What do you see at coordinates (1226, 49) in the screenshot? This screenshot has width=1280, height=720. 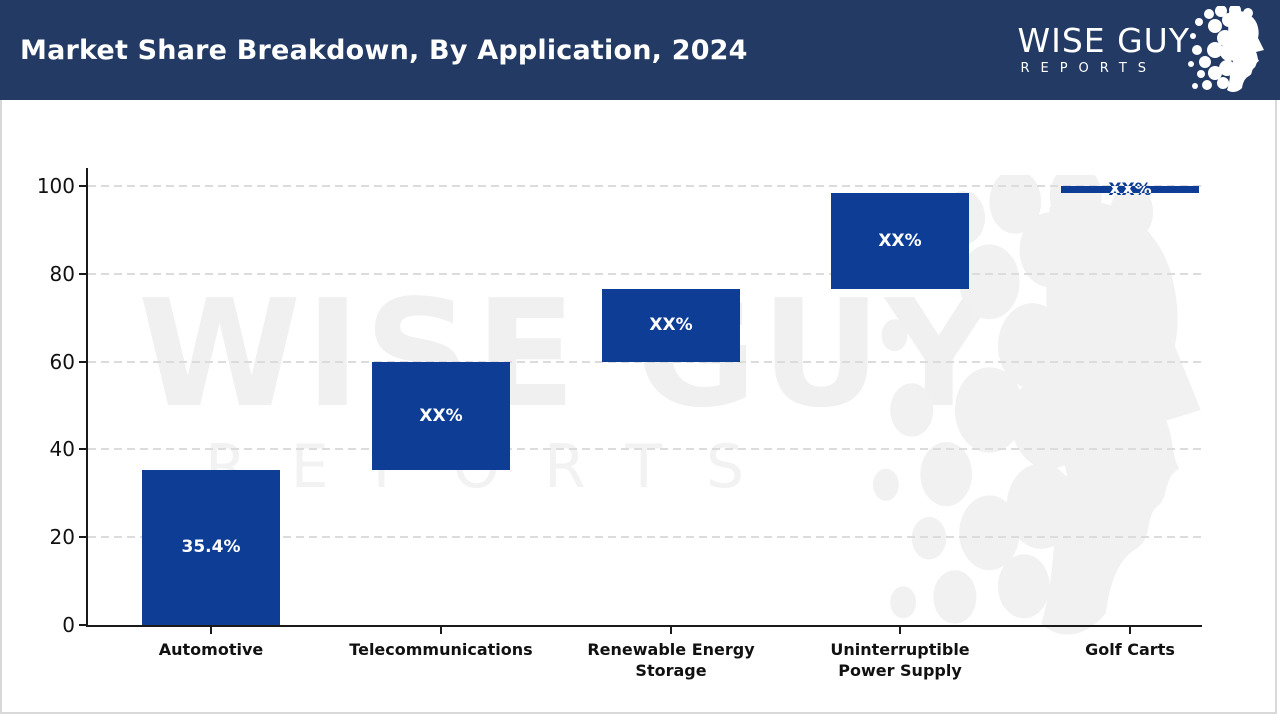 I see `logo-face-icon` at bounding box center [1226, 49].